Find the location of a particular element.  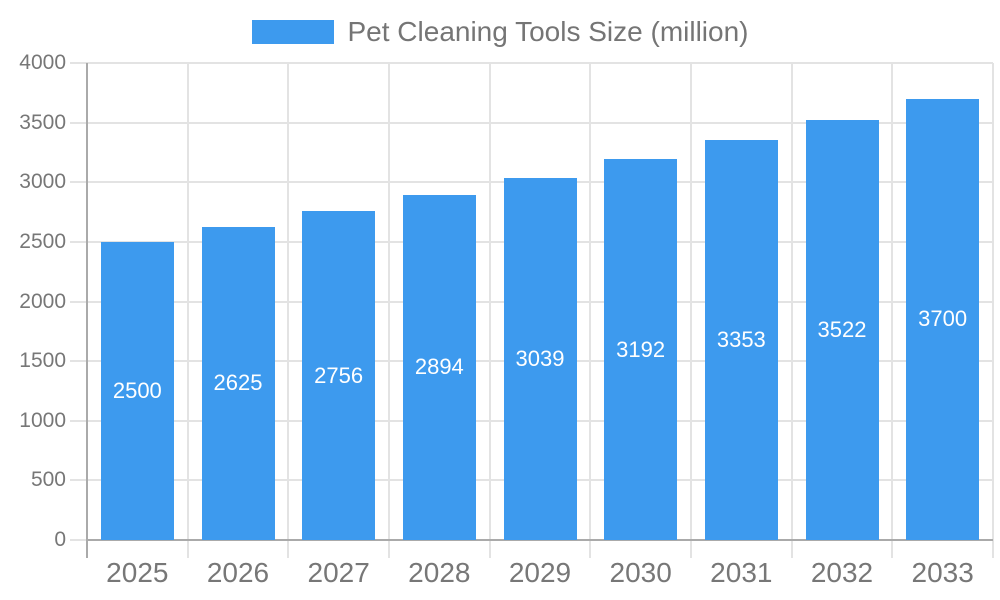

x-axis-tick-label: 2027 is located at coordinates (338, 572).